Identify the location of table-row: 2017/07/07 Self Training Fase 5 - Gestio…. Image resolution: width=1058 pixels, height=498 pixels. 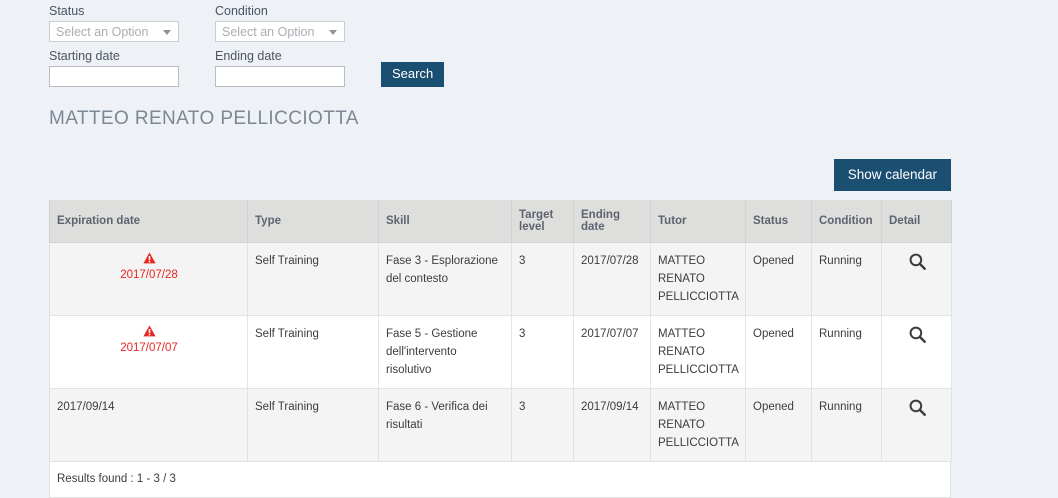
(500, 352).